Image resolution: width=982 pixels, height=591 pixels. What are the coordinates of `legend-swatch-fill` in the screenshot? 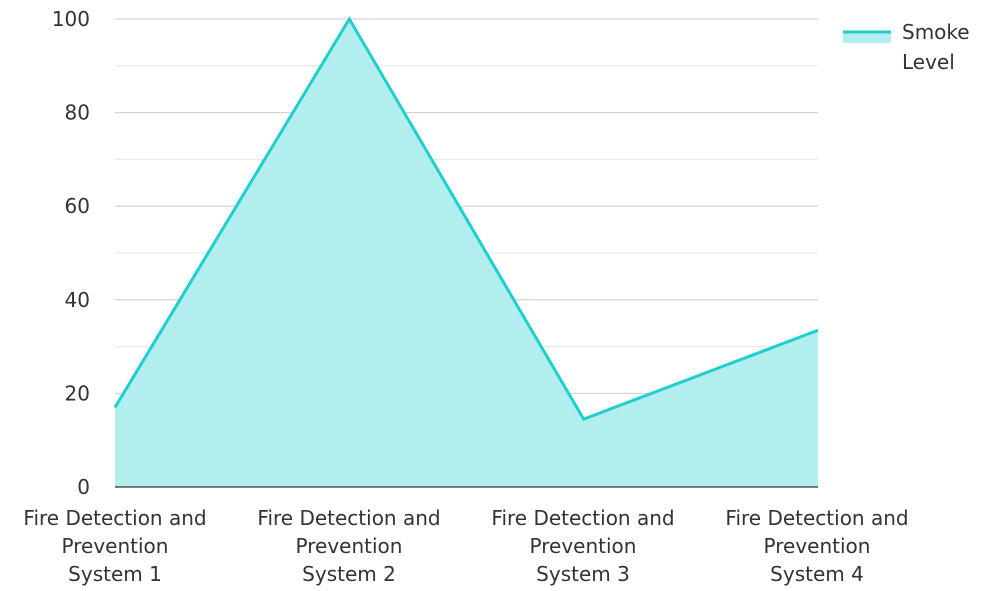 It's located at (867, 37).